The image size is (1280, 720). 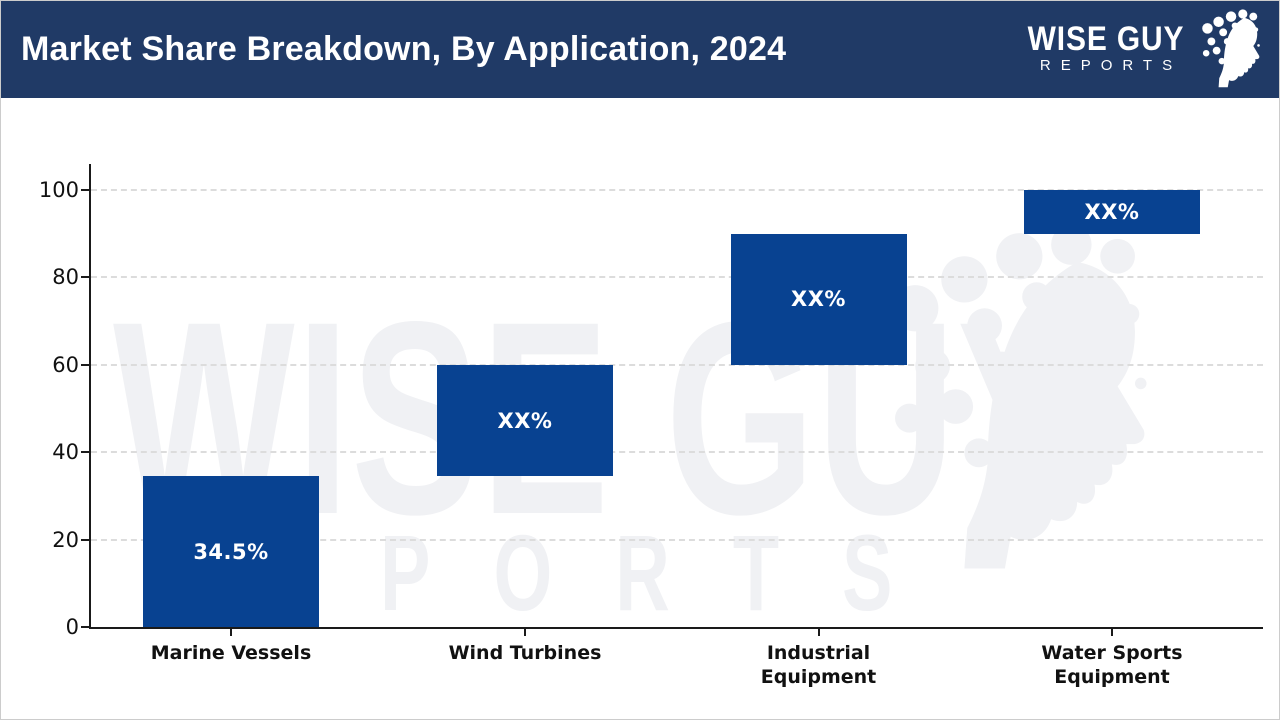 I want to click on bar-value-label-marine-vessels: 34.5%, so click(x=231, y=551).